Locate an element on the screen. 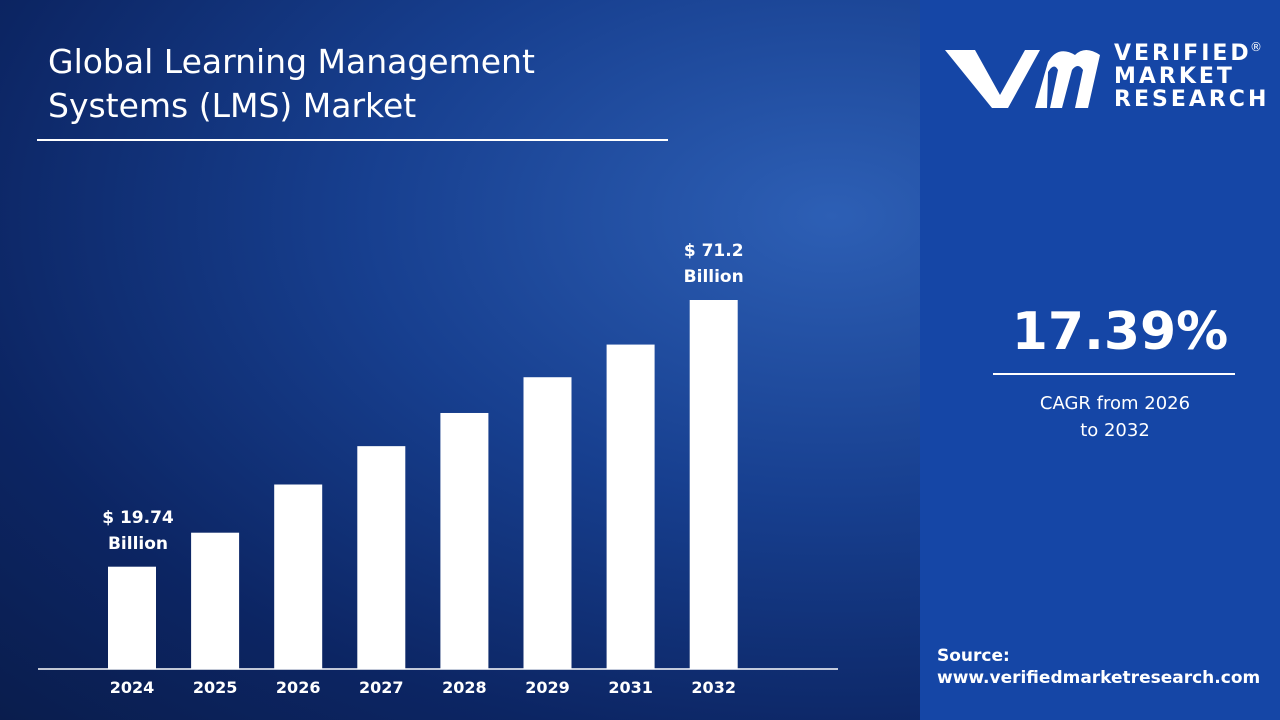  x-tick-label: 2027 is located at coordinates (381, 687).